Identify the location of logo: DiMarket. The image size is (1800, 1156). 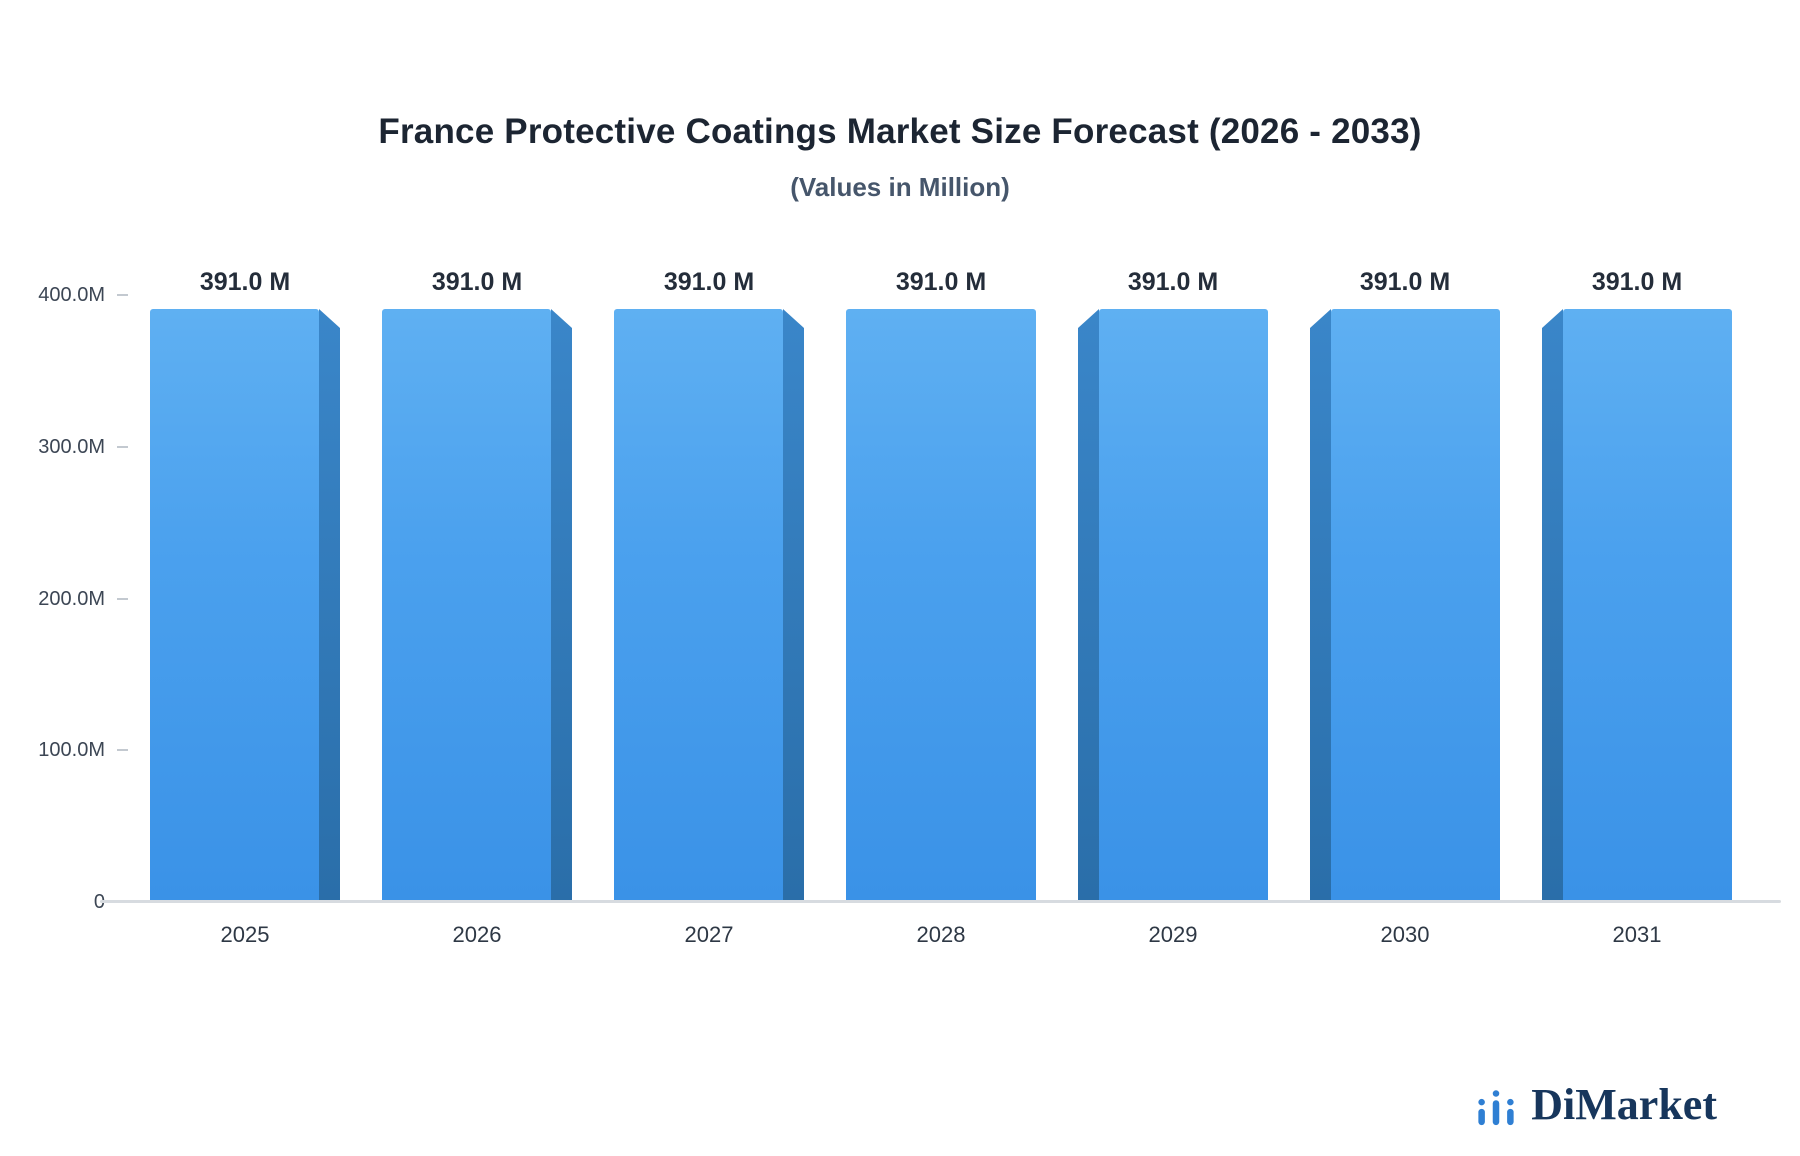
(1595, 1105).